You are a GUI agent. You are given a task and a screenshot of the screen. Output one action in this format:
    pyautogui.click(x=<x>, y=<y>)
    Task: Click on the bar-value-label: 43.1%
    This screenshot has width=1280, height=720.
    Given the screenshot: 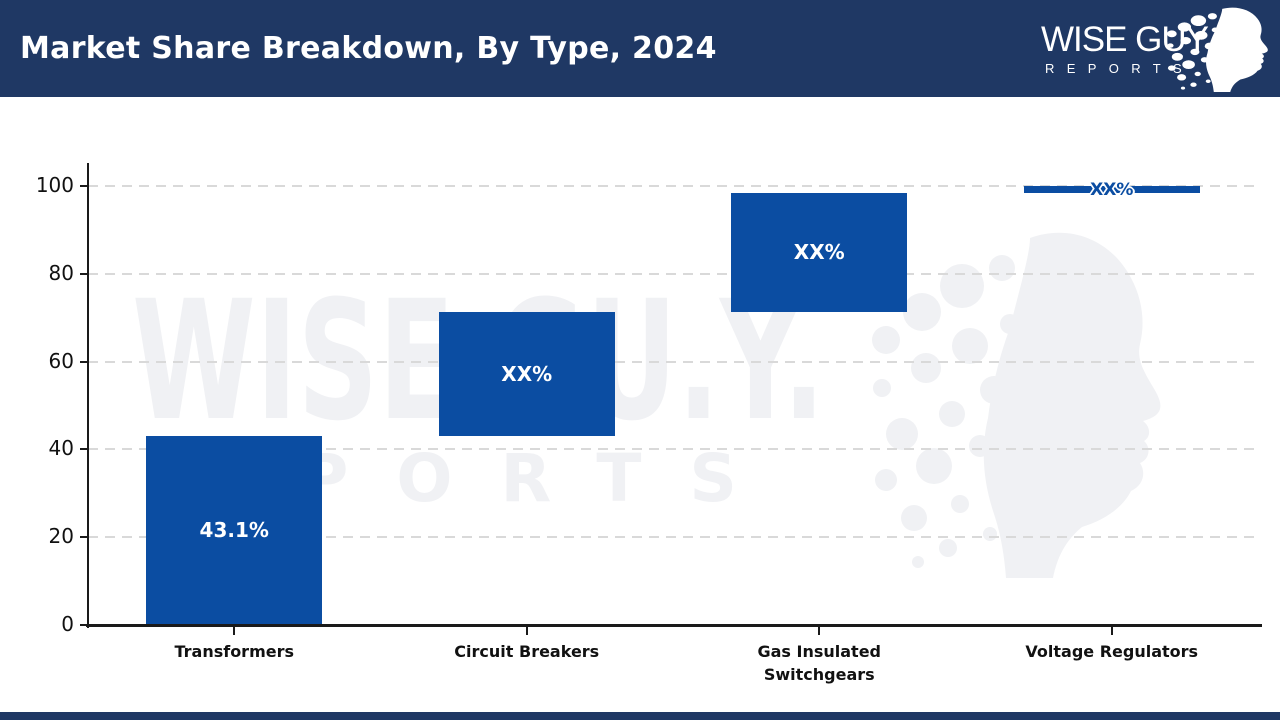 What is the action you would take?
    pyautogui.click(x=234, y=530)
    